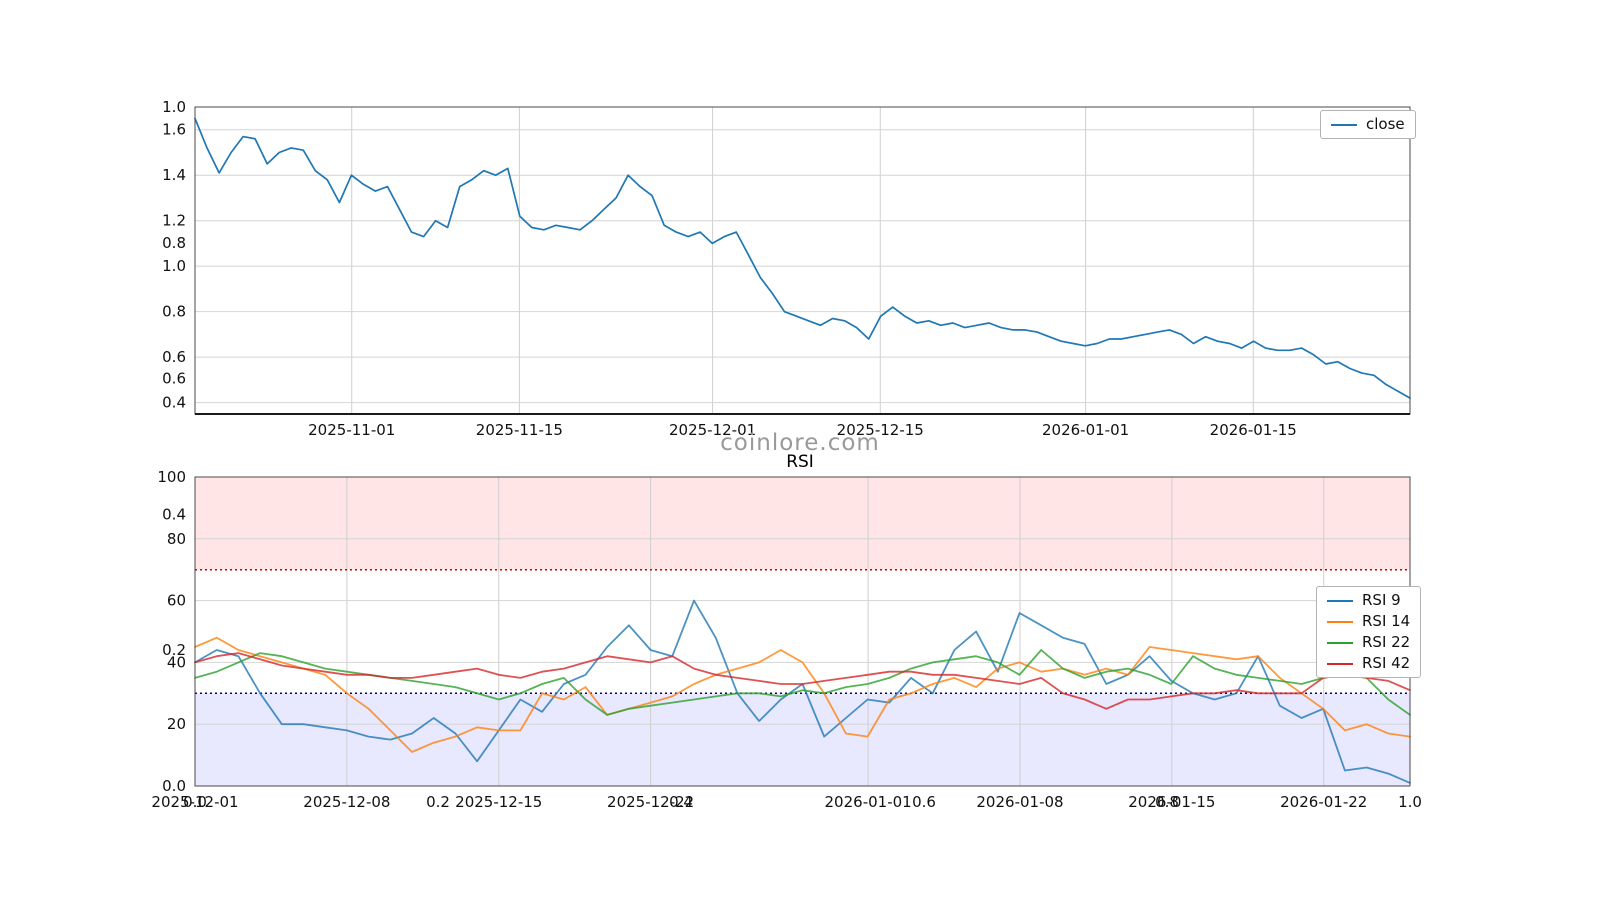  I want to click on rsi-14-line, so click(802, 694).